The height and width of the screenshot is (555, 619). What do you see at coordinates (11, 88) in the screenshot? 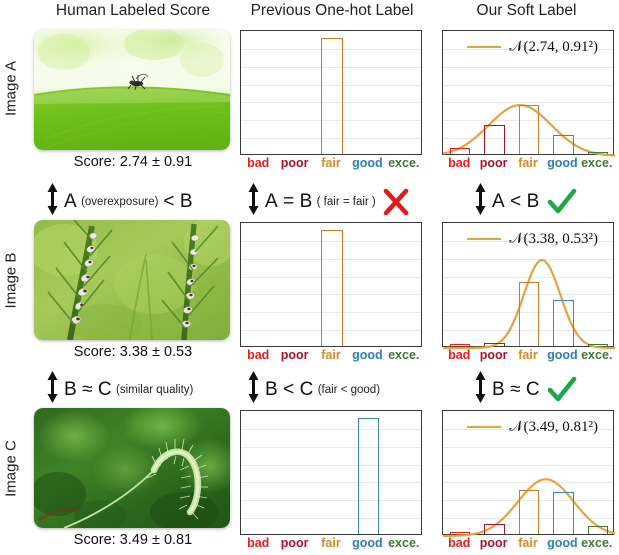
I see `row-label-image-a: Image A` at bounding box center [11, 88].